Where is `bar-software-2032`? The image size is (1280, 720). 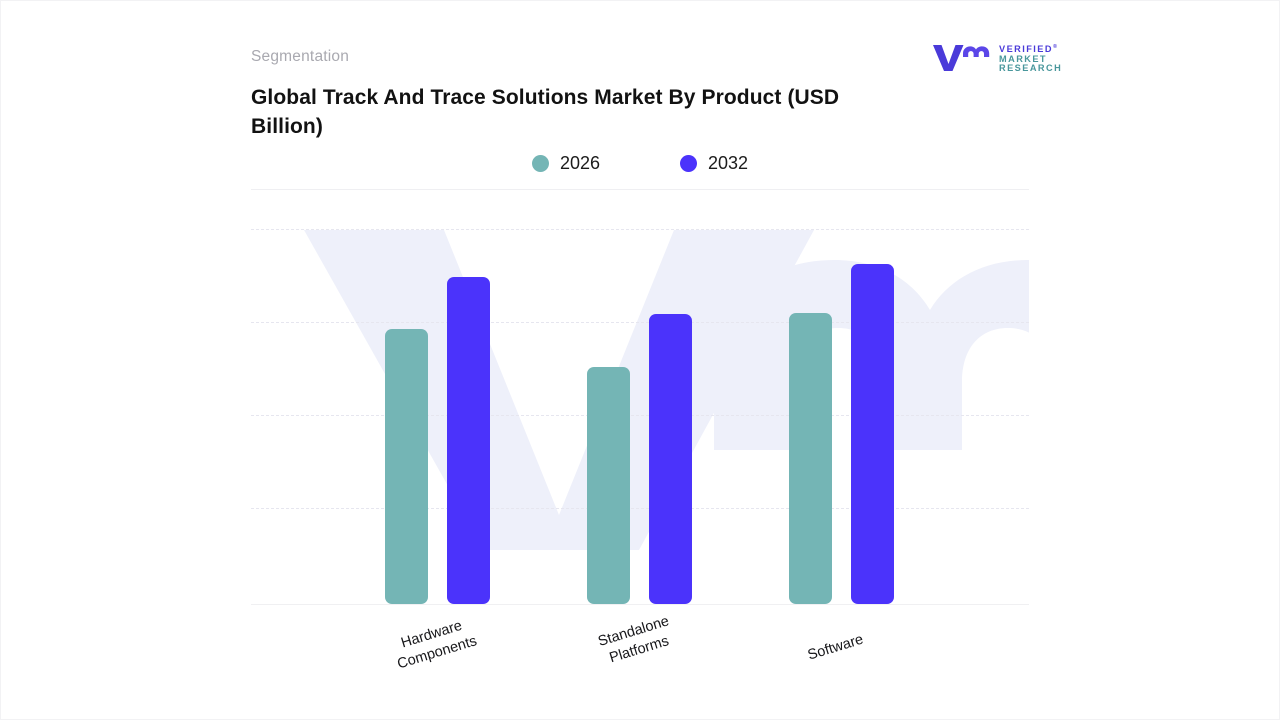 bar-software-2032 is located at coordinates (872, 434).